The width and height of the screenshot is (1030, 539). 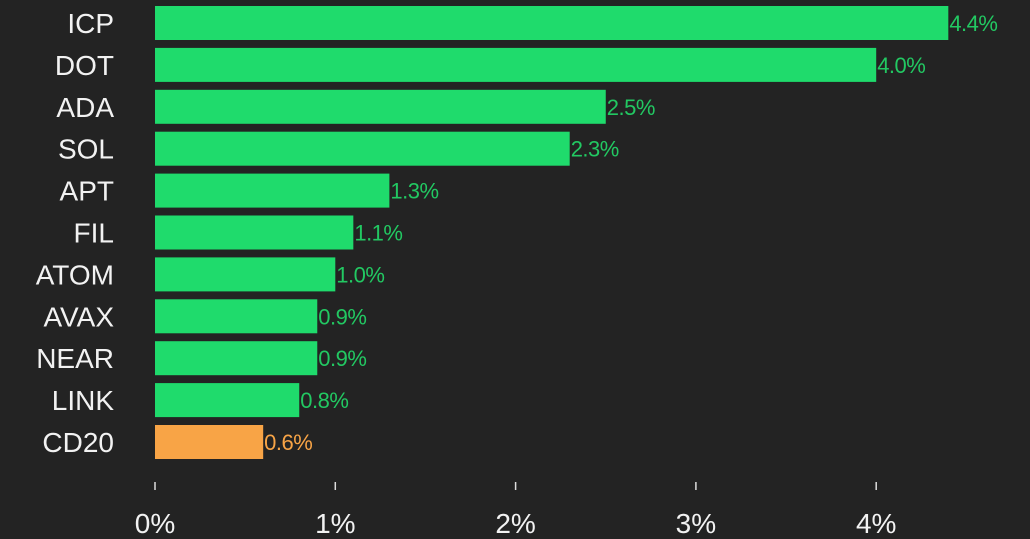 I want to click on x-tick-label: 2%, so click(x=515, y=523).